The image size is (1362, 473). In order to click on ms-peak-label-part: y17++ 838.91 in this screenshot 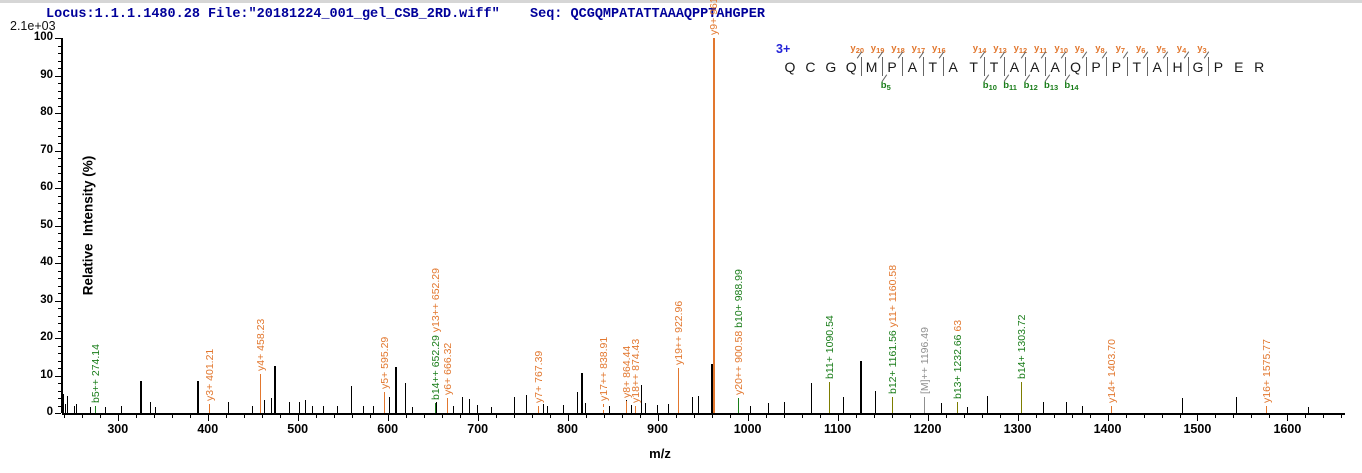, I will do `click(603, 368)`.